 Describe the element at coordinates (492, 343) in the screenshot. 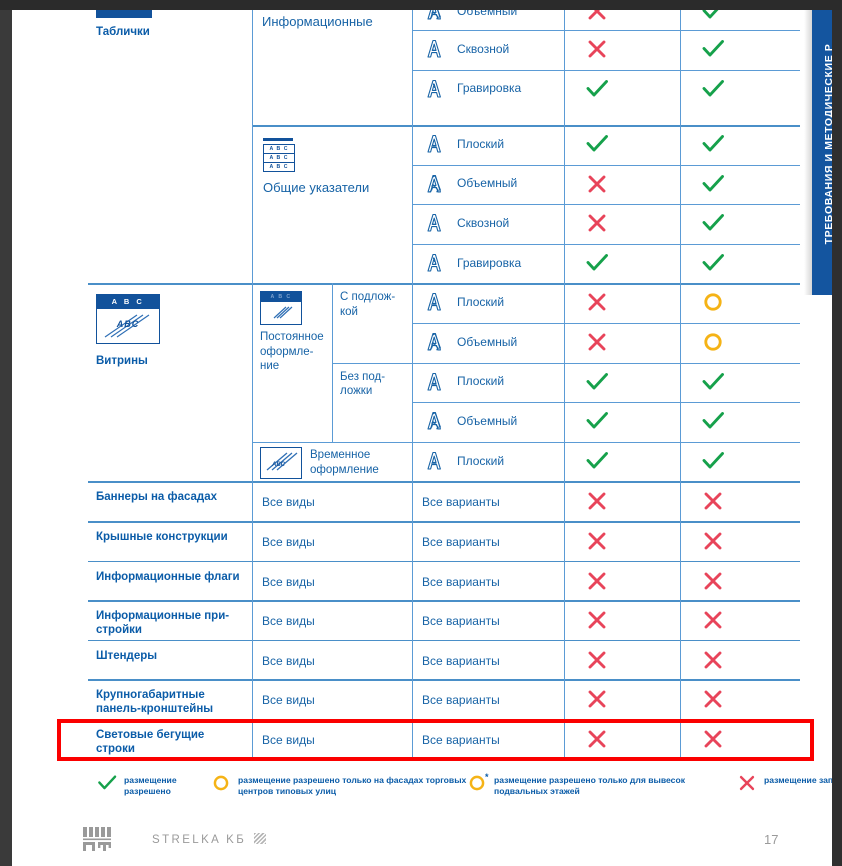

I see `variant-cell: Объемный` at that location.